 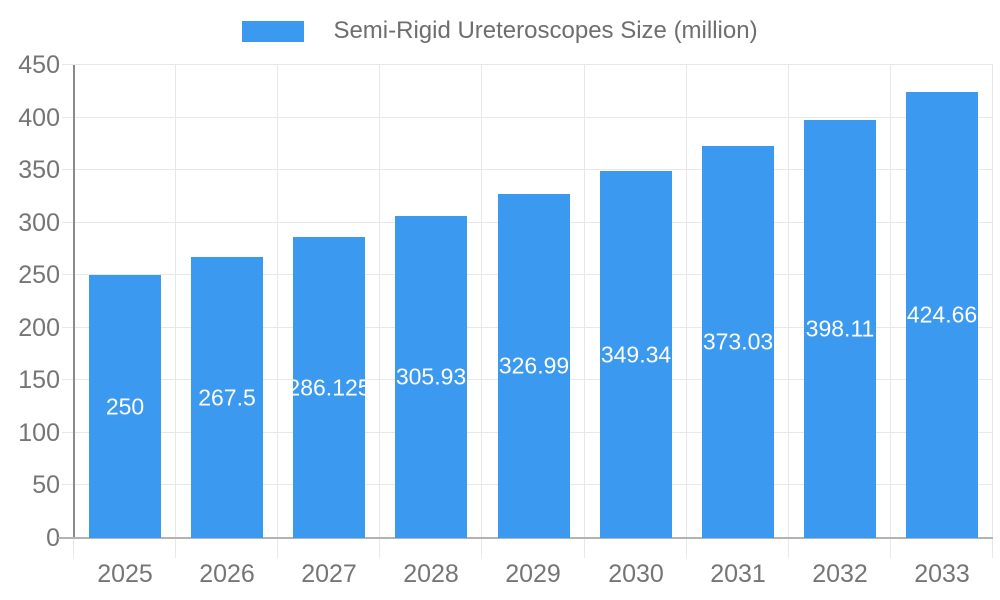 I want to click on x-axis-label: 2029, so click(x=533, y=574).